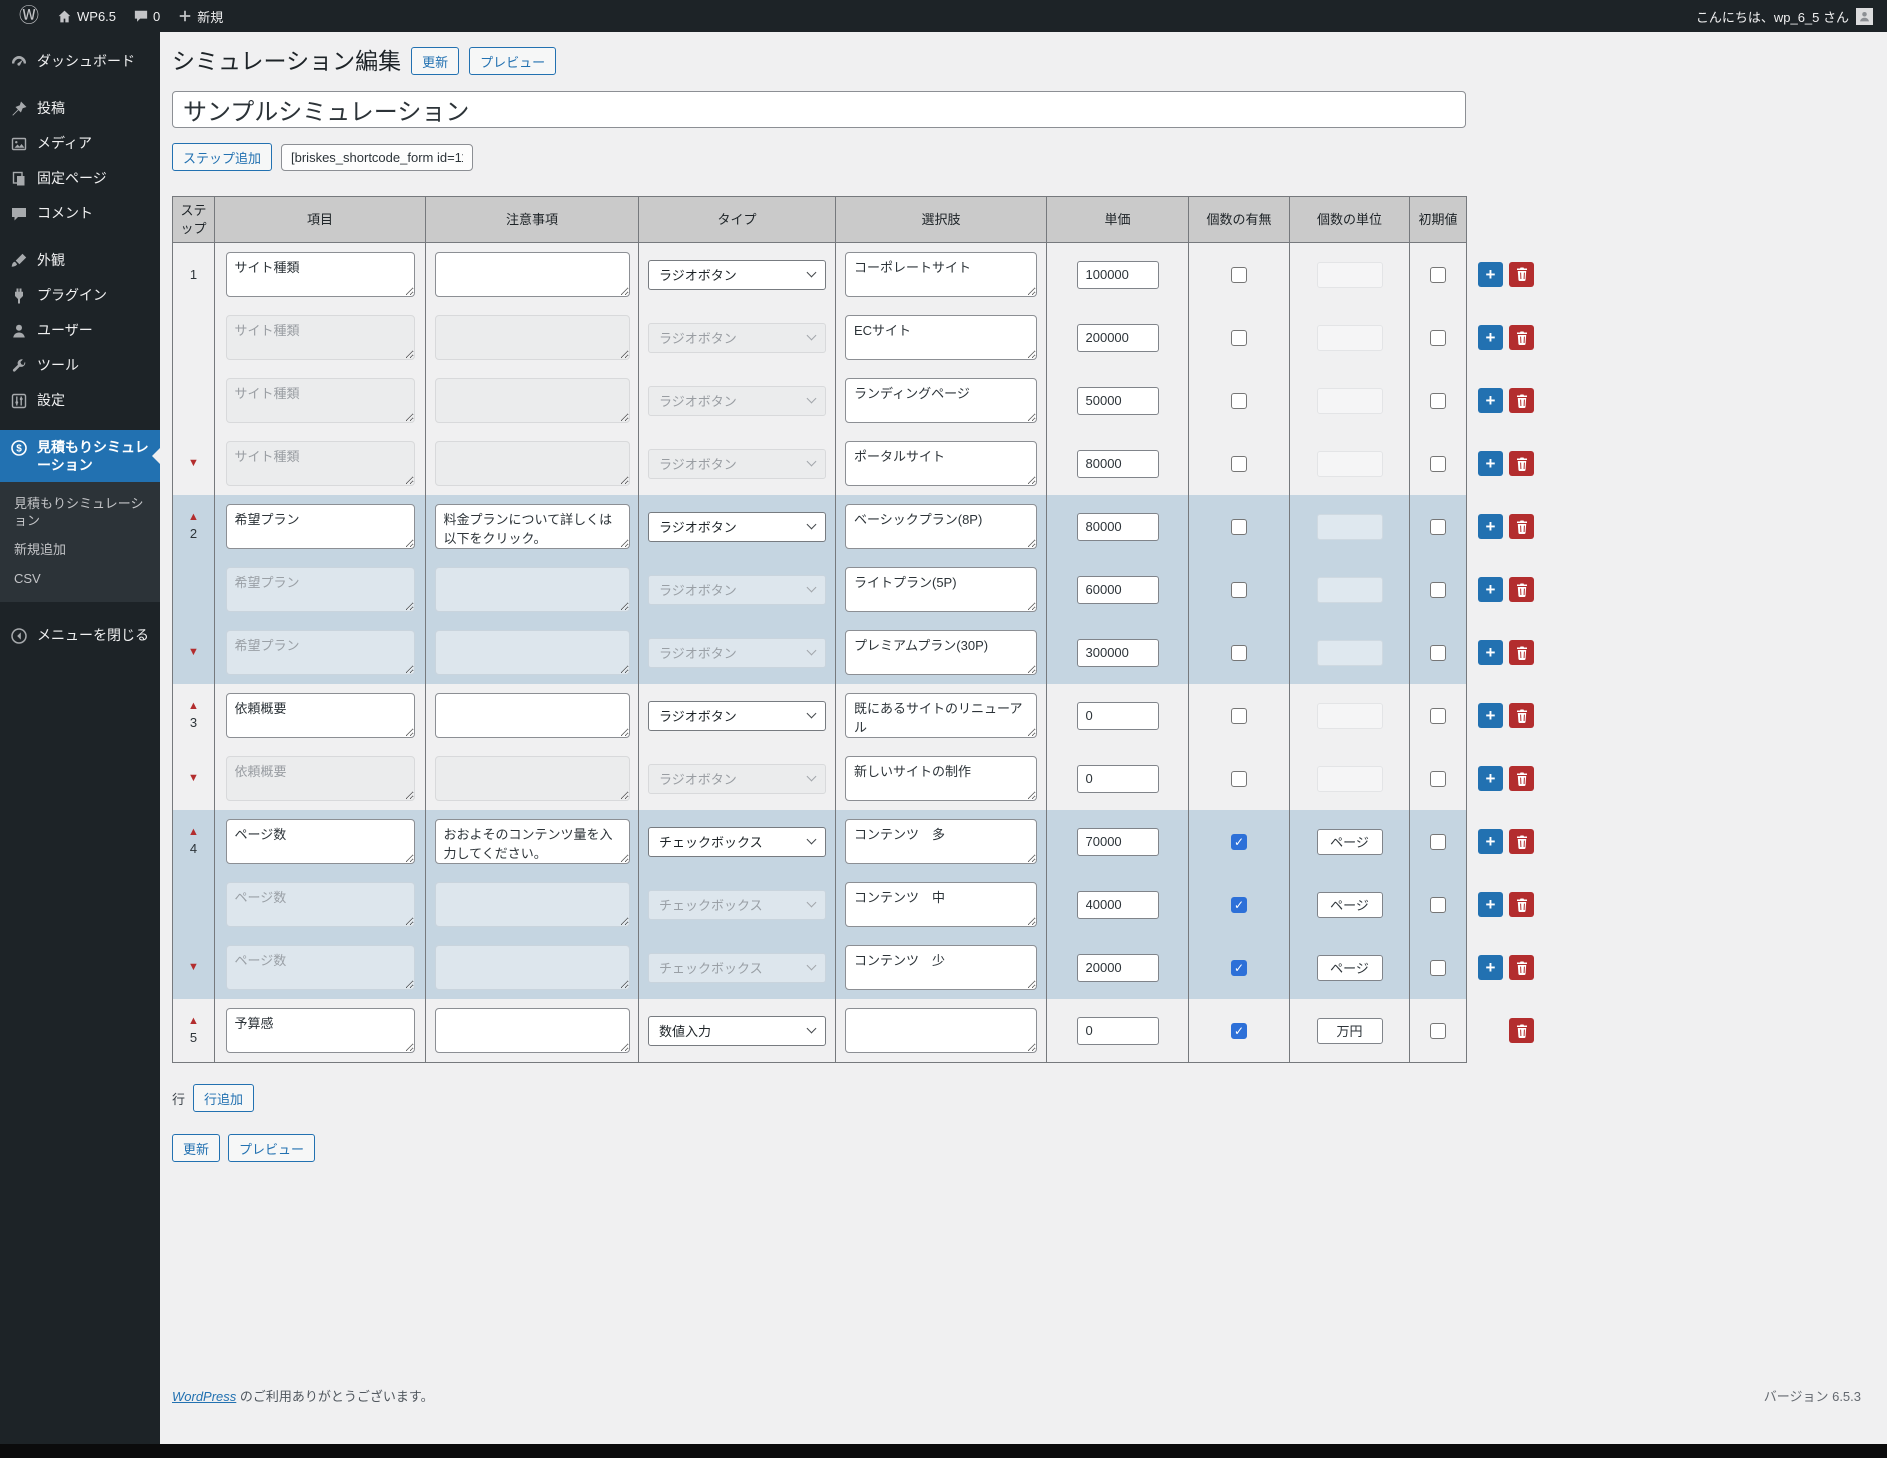 This screenshot has height=1458, width=1887. Describe the element at coordinates (222, 157) in the screenshot. I see `add-step-button: ステップ追加` at that location.